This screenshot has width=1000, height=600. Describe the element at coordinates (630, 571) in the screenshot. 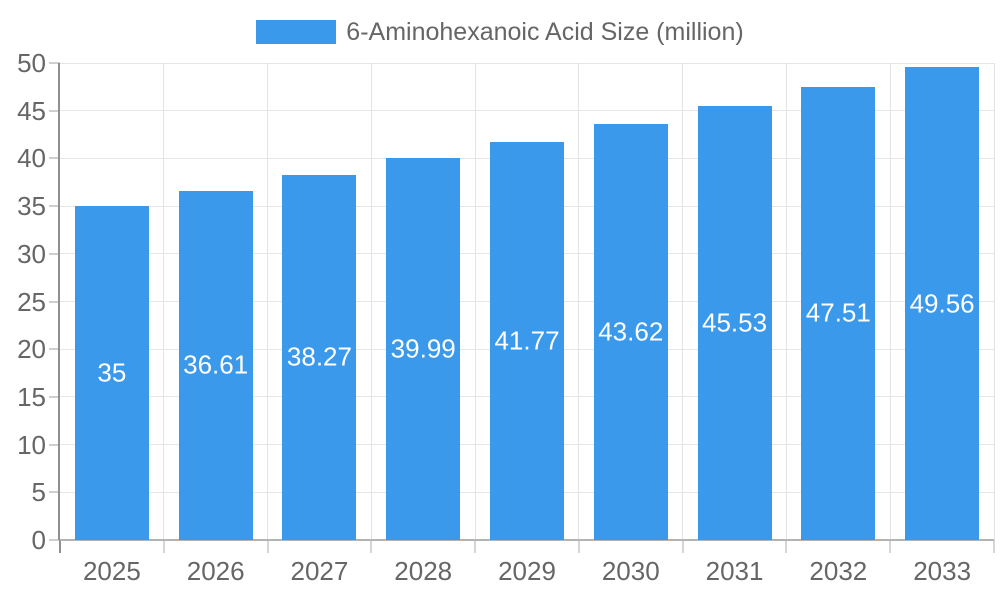

I see `x-axis-label: 2030` at that location.